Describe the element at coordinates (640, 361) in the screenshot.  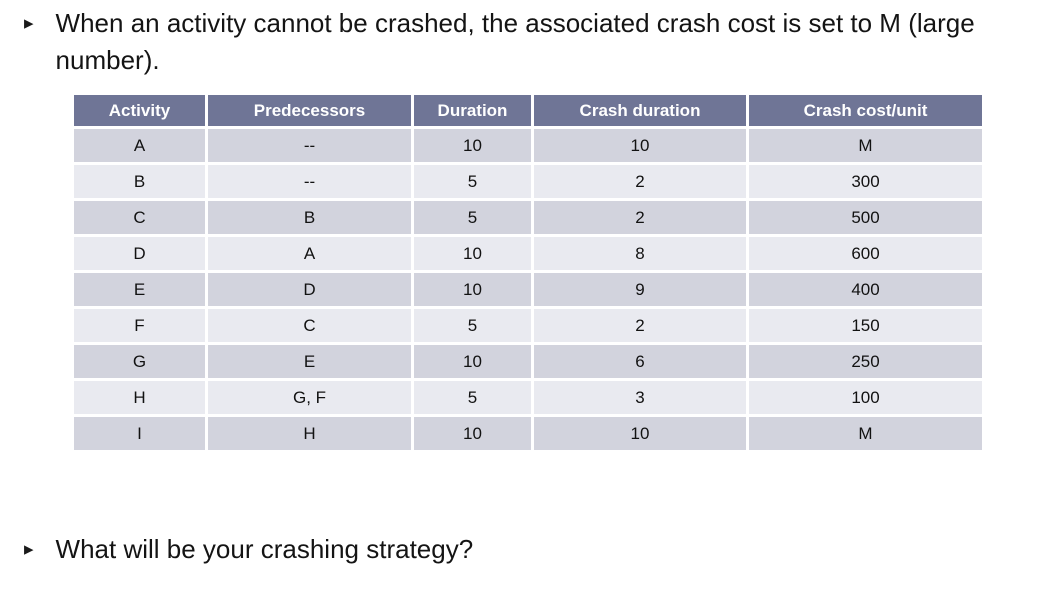
I see `table-cell: 6` at that location.